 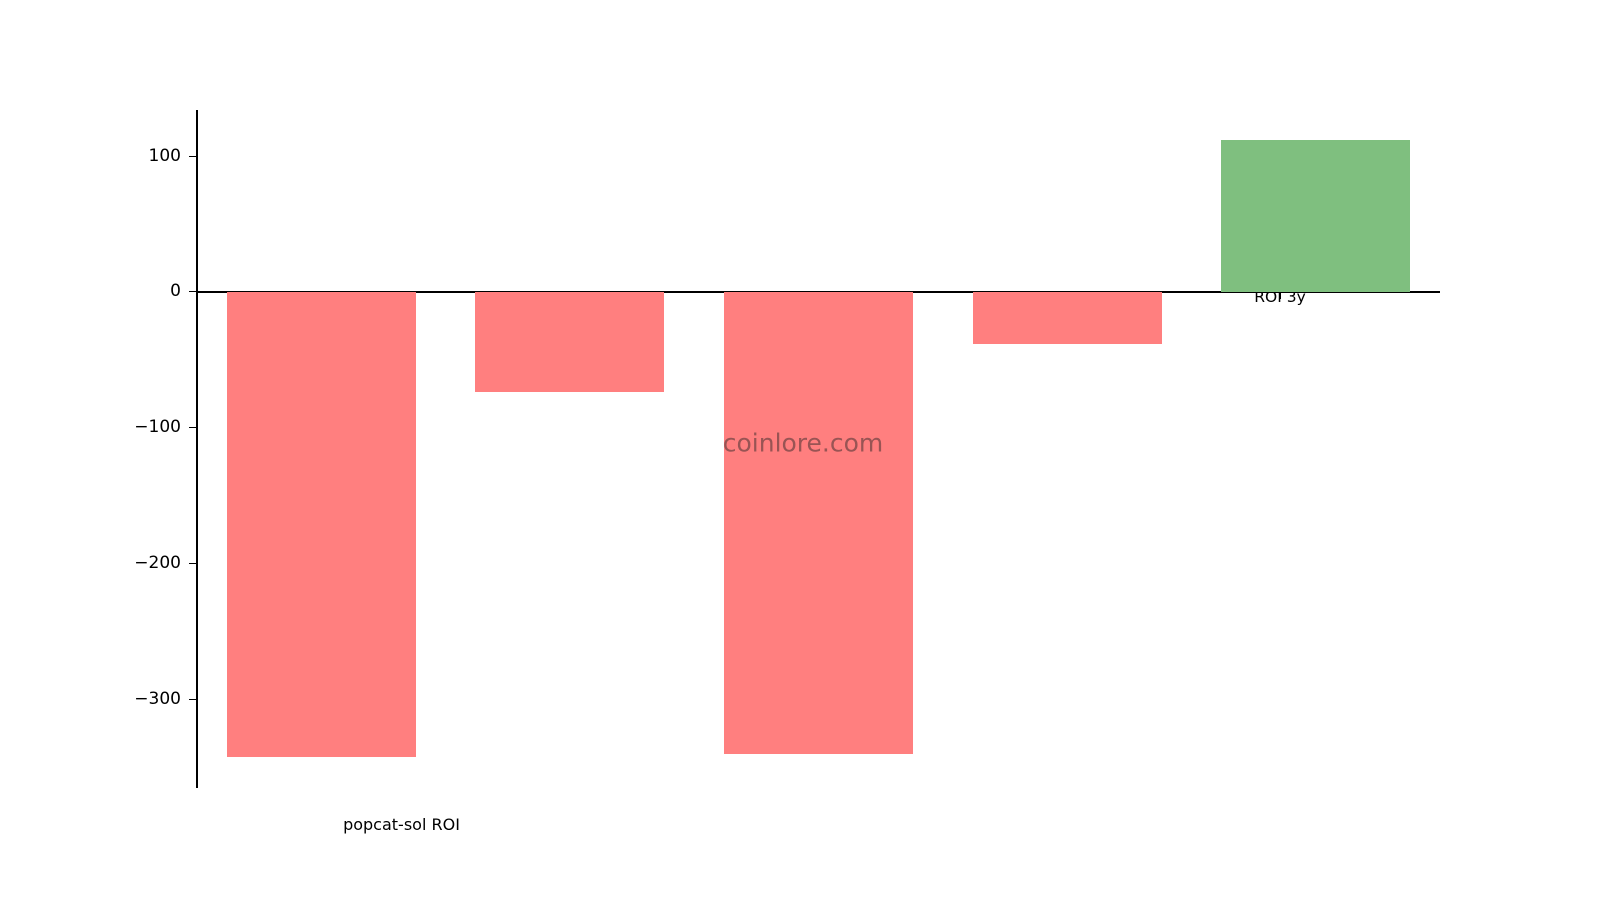 What do you see at coordinates (800, 824) in the screenshot?
I see `x-axis-label: popcat-sol ROI` at bounding box center [800, 824].